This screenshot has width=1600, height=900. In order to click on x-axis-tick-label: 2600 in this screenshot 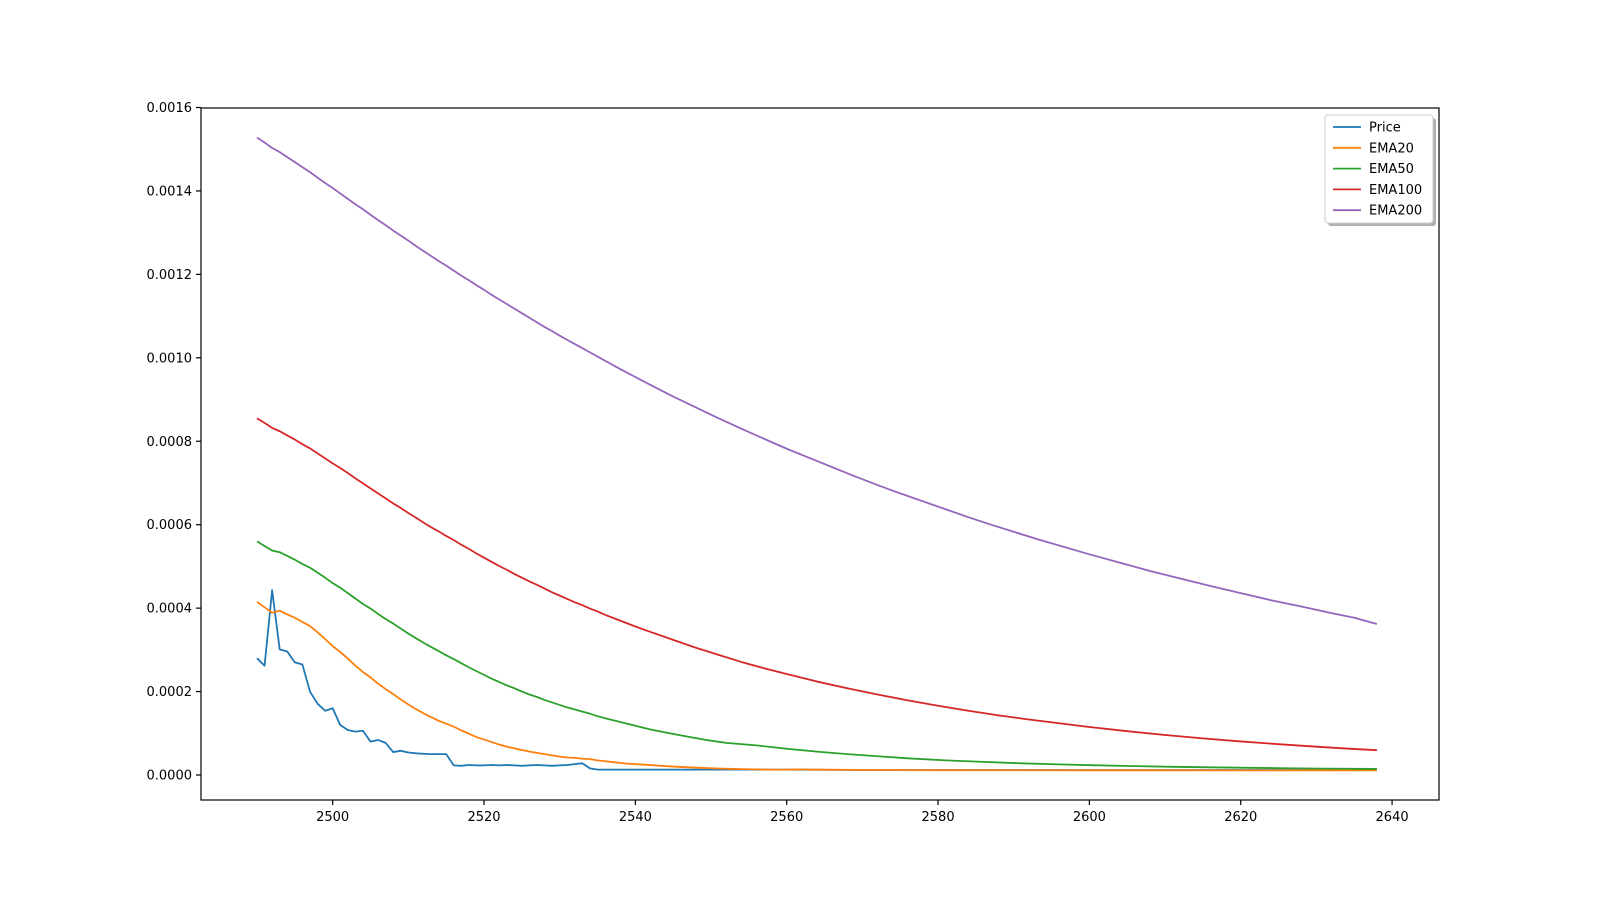, I will do `click(1089, 817)`.